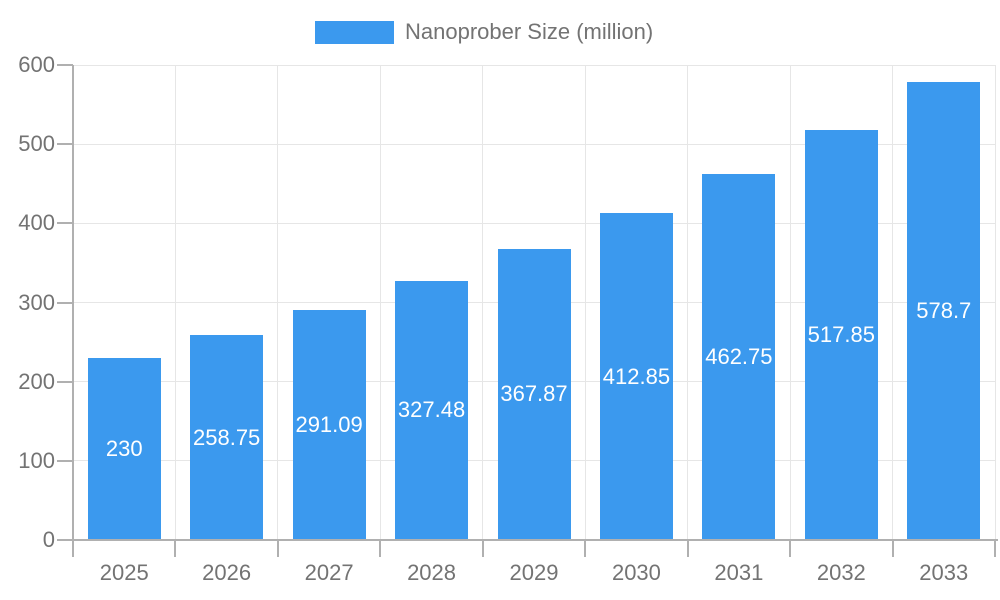 The image size is (1000, 600). Describe the element at coordinates (73, 311) in the screenshot. I see `y-axis-line` at that location.